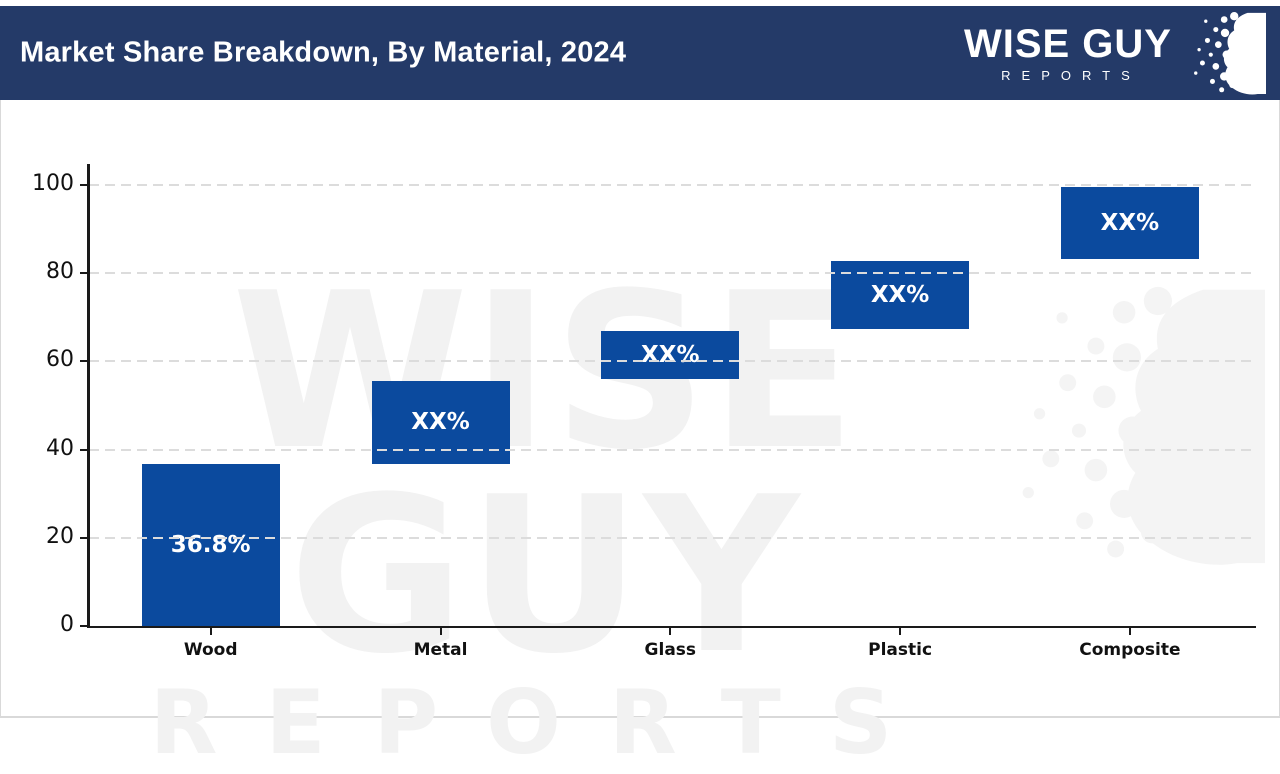 This screenshot has width=1280, height=774. What do you see at coordinates (1067, 43) in the screenshot?
I see `logo-wordmark: WISE GUY` at bounding box center [1067, 43].